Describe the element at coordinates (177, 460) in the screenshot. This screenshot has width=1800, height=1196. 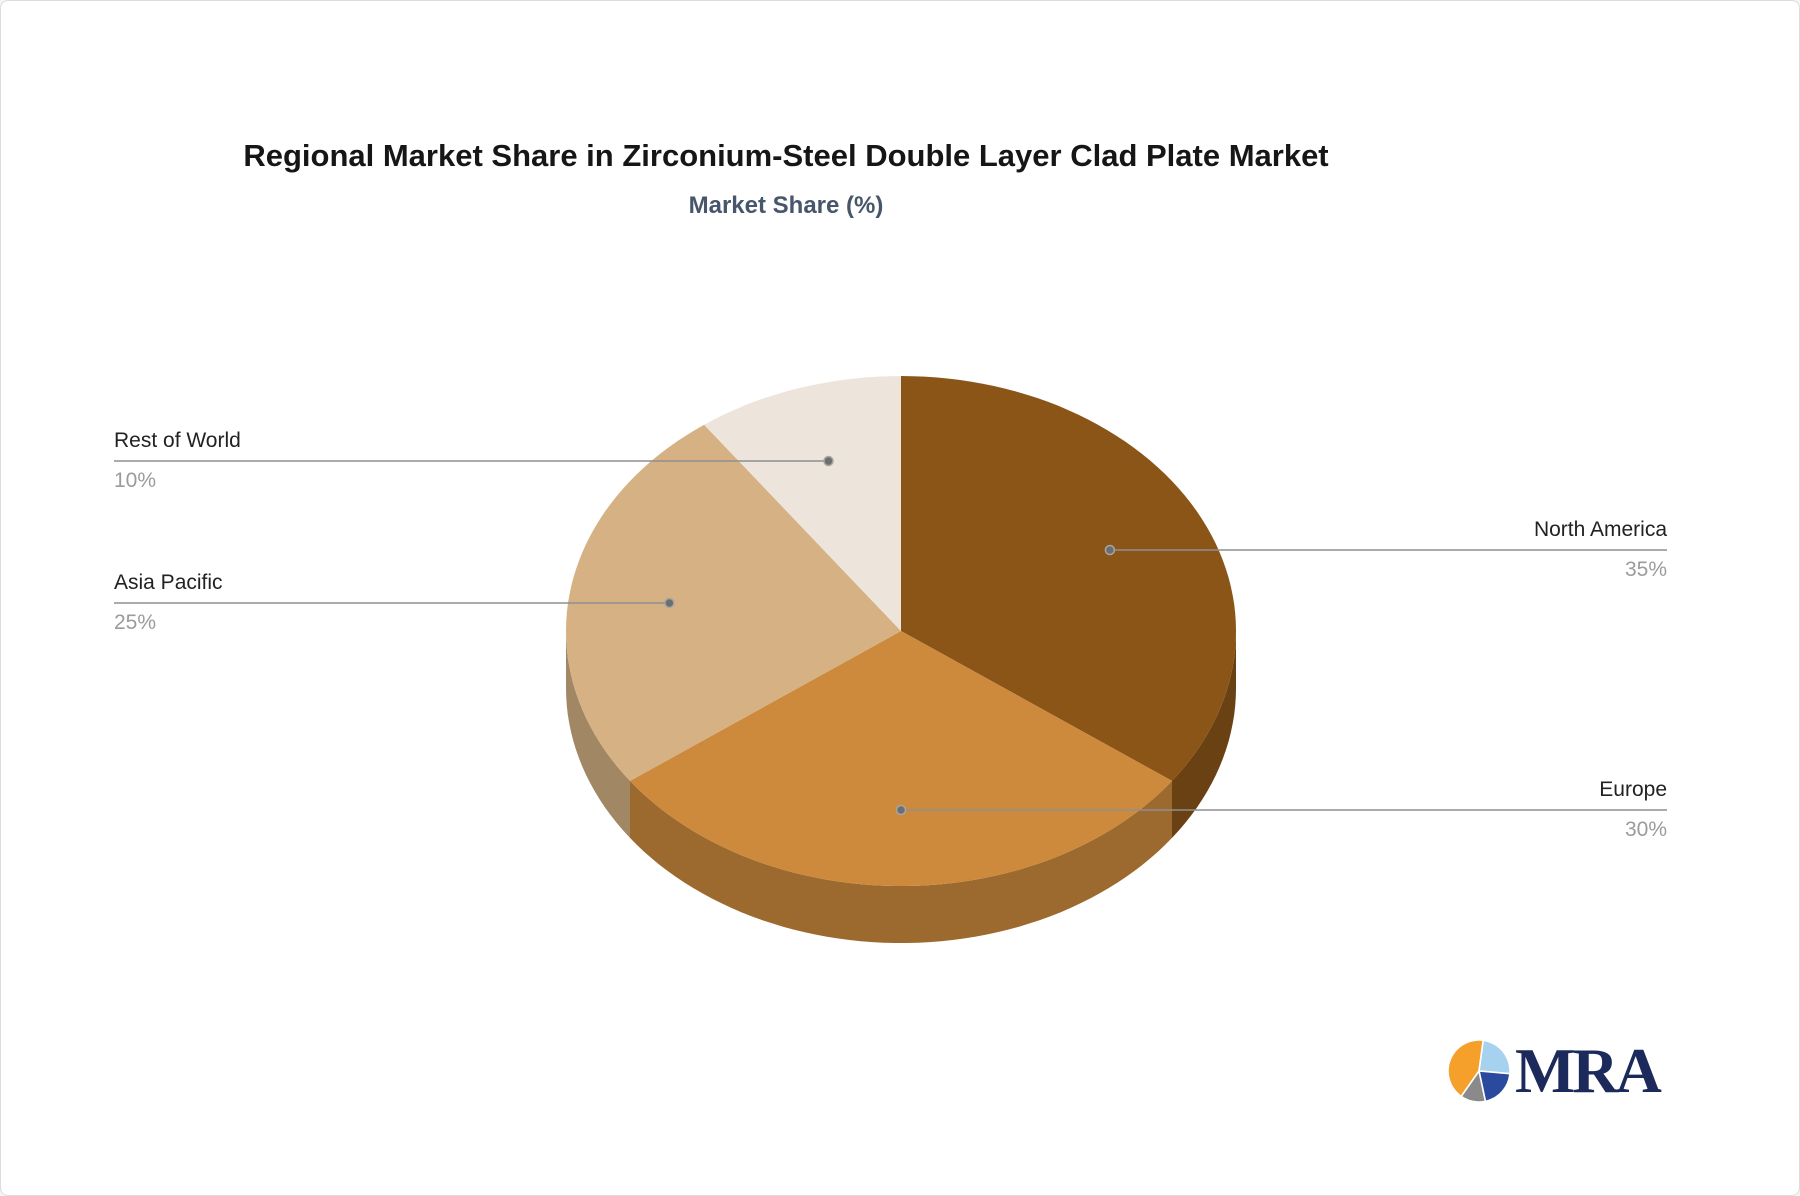
I see `label-rest-of-world: Rest of World 10%` at that location.